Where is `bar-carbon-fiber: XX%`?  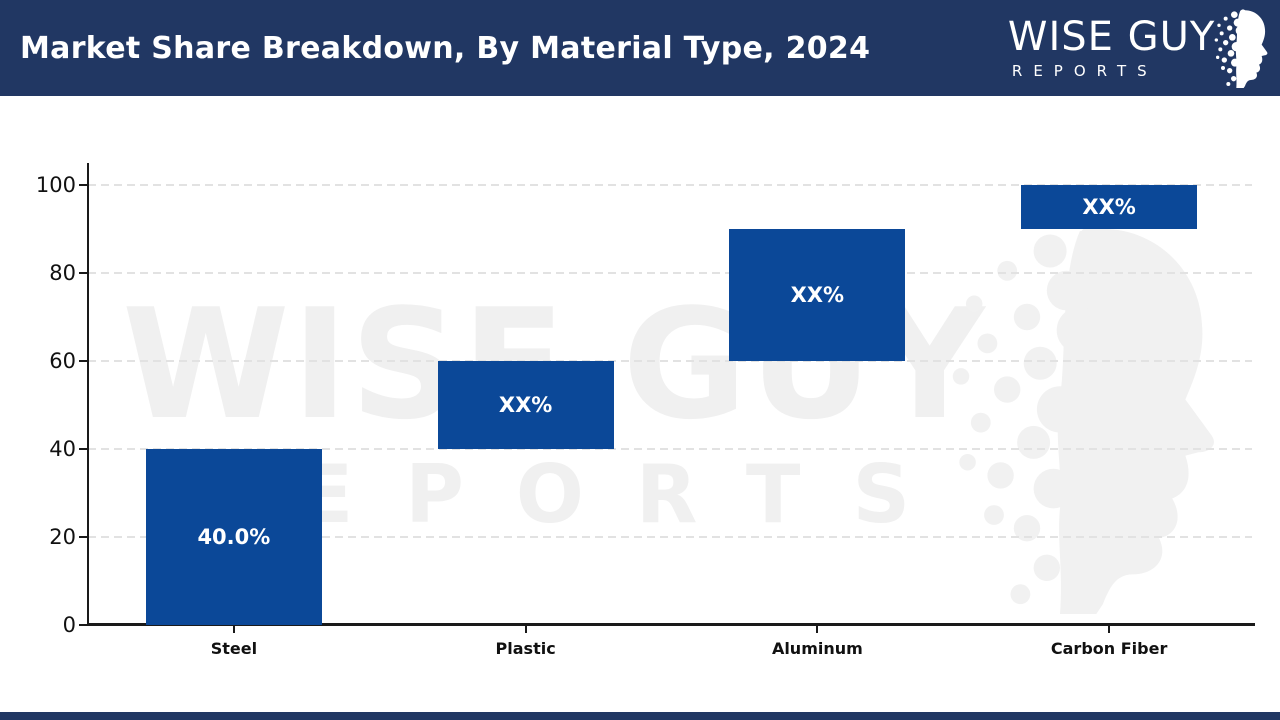
bar-carbon-fiber: XX% is located at coordinates (1109, 207).